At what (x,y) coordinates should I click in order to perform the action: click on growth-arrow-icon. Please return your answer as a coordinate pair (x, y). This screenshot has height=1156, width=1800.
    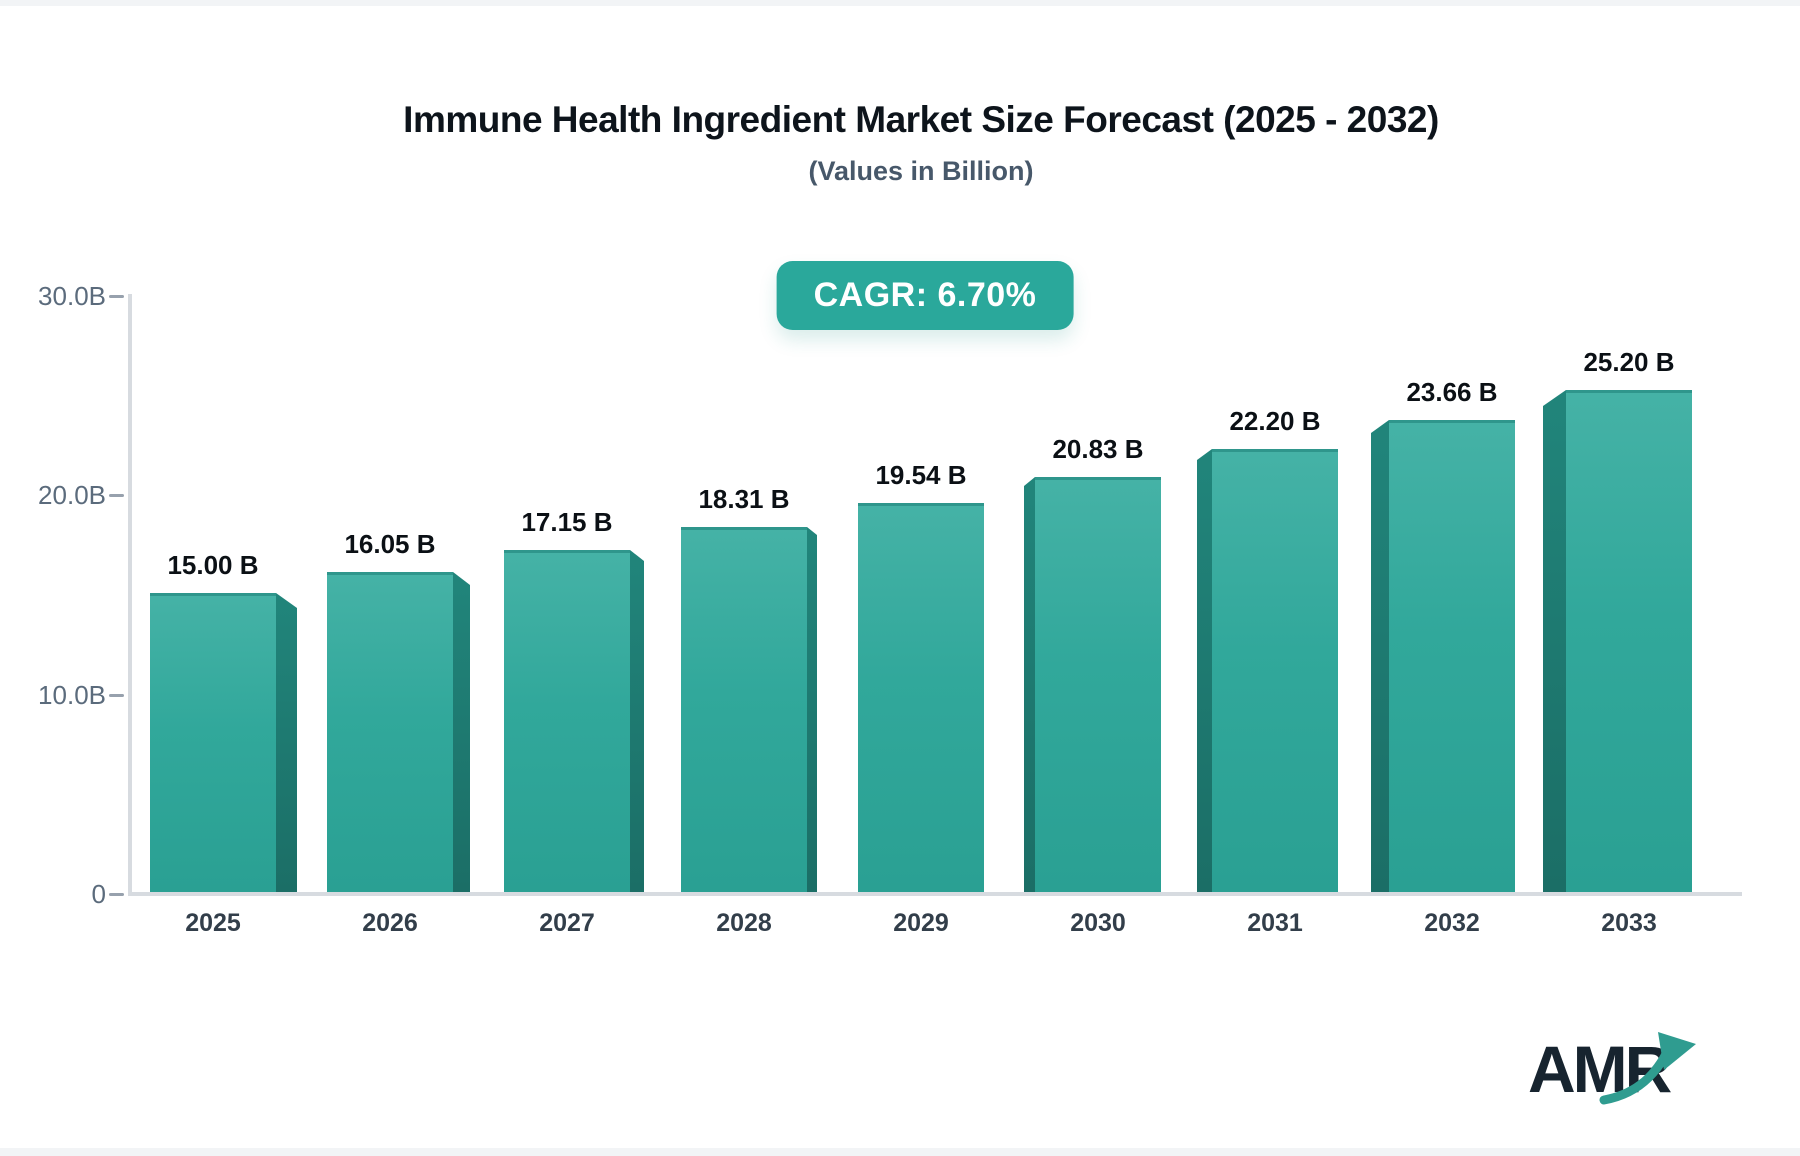
    Looking at the image, I should click on (1647, 1068).